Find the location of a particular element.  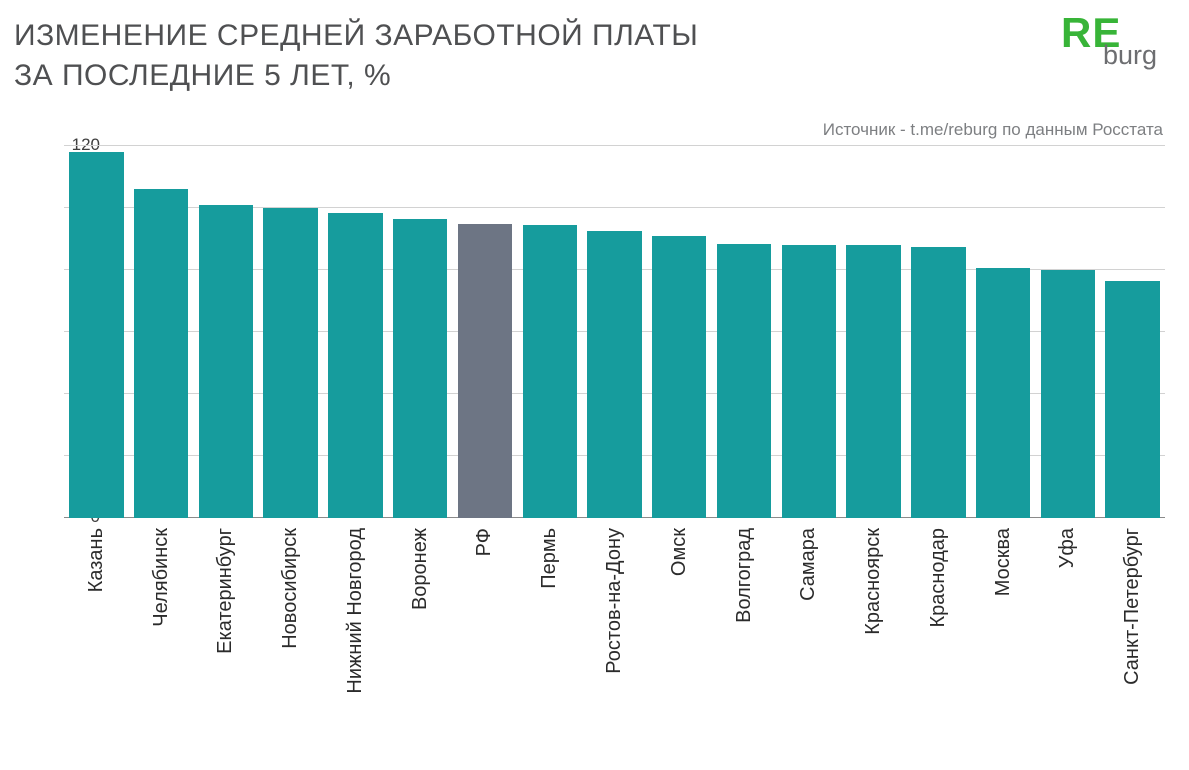

x-label-slot: Ростов-на-Дону is located at coordinates (614, 648).